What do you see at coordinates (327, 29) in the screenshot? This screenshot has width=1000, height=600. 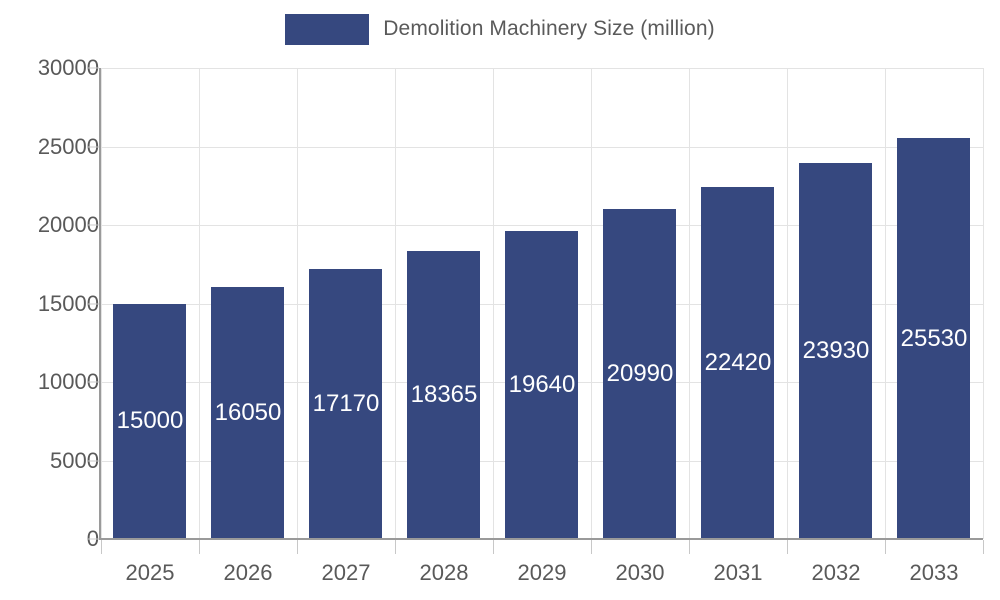 I see `legend-swatch-demolition-machinery-size` at bounding box center [327, 29].